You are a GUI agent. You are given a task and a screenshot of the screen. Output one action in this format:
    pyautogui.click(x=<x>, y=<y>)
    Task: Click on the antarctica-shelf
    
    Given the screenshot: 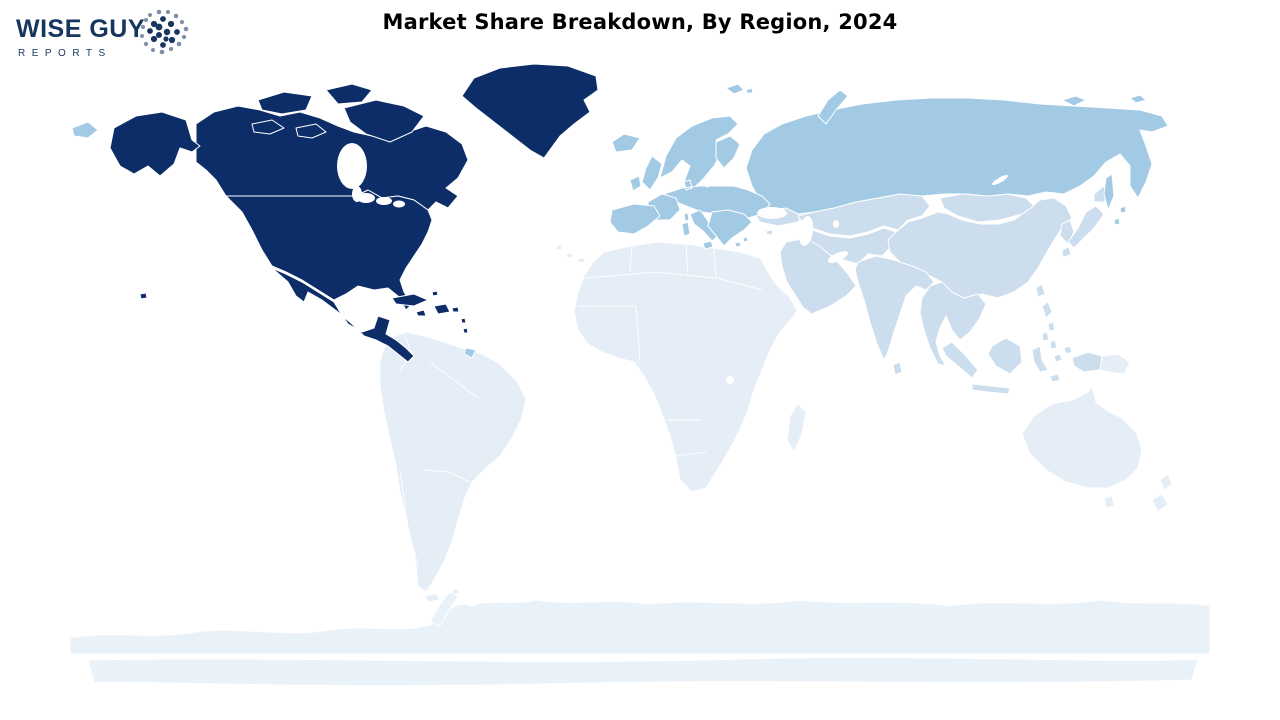 What is the action you would take?
    pyautogui.click(x=643, y=672)
    